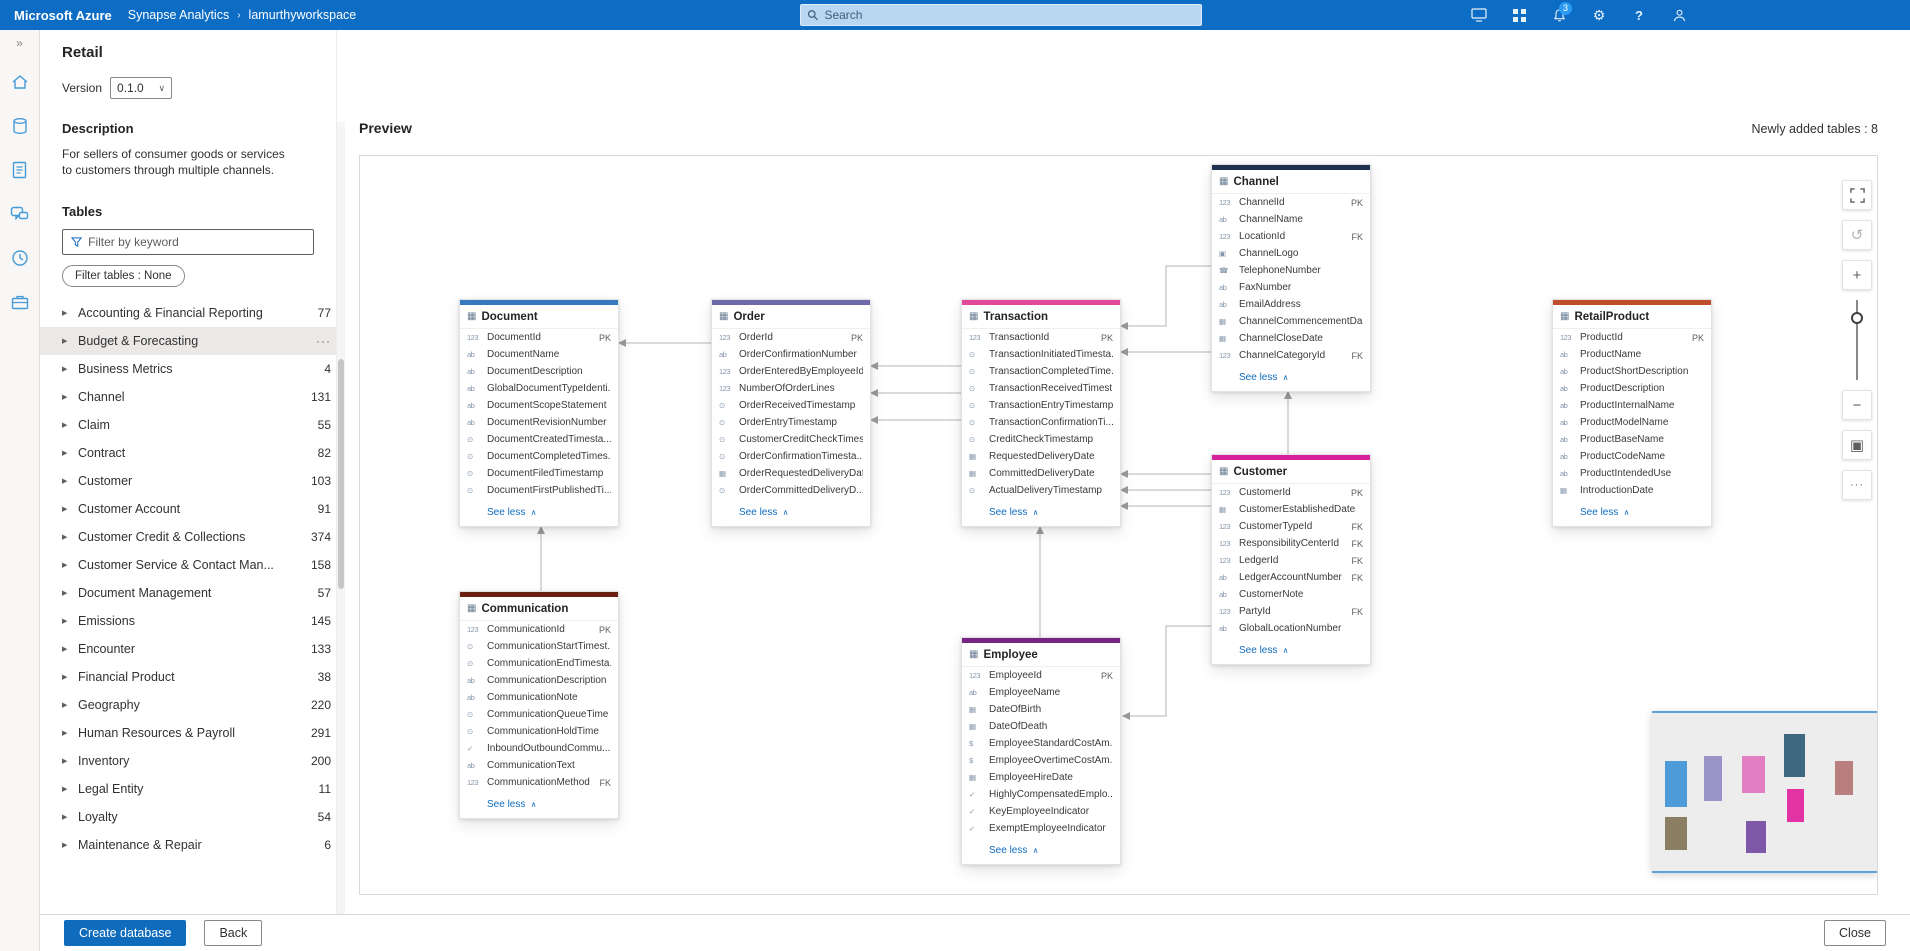 Image resolution: width=1910 pixels, height=951 pixels. What do you see at coordinates (20, 82) in the screenshot?
I see `nav-home-icon` at bounding box center [20, 82].